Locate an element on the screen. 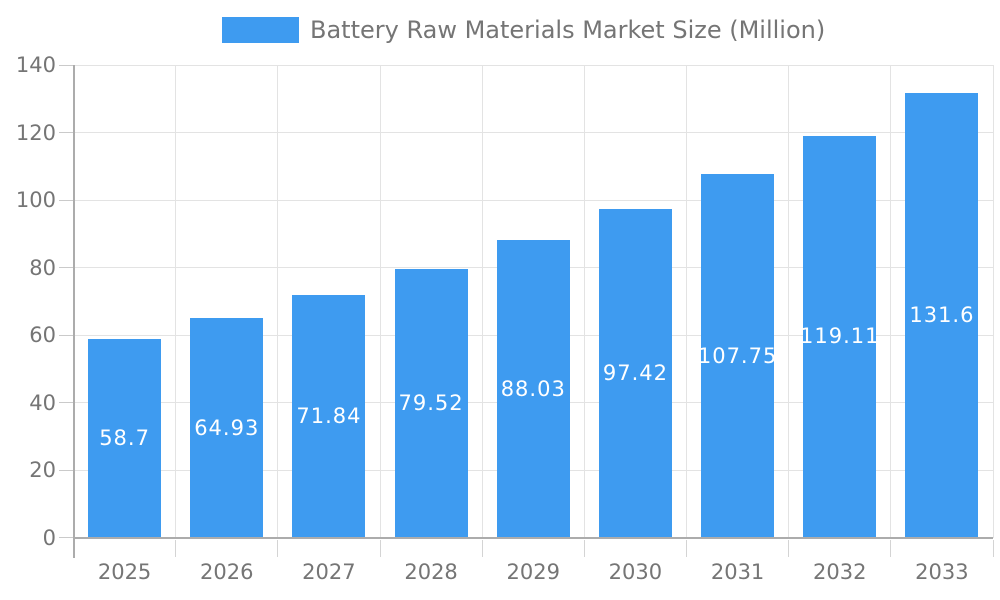  y-axis-tick-label: 120 is located at coordinates (35, 132).